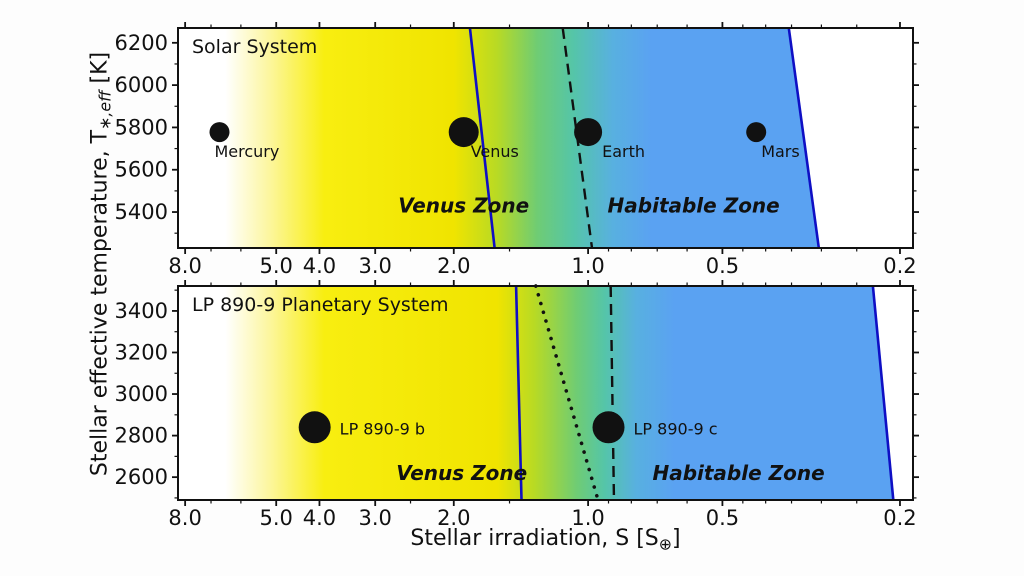 The height and width of the screenshot is (576, 1024). What do you see at coordinates (246, 151) in the screenshot?
I see `planet-label-mercury: Mercury` at bounding box center [246, 151].